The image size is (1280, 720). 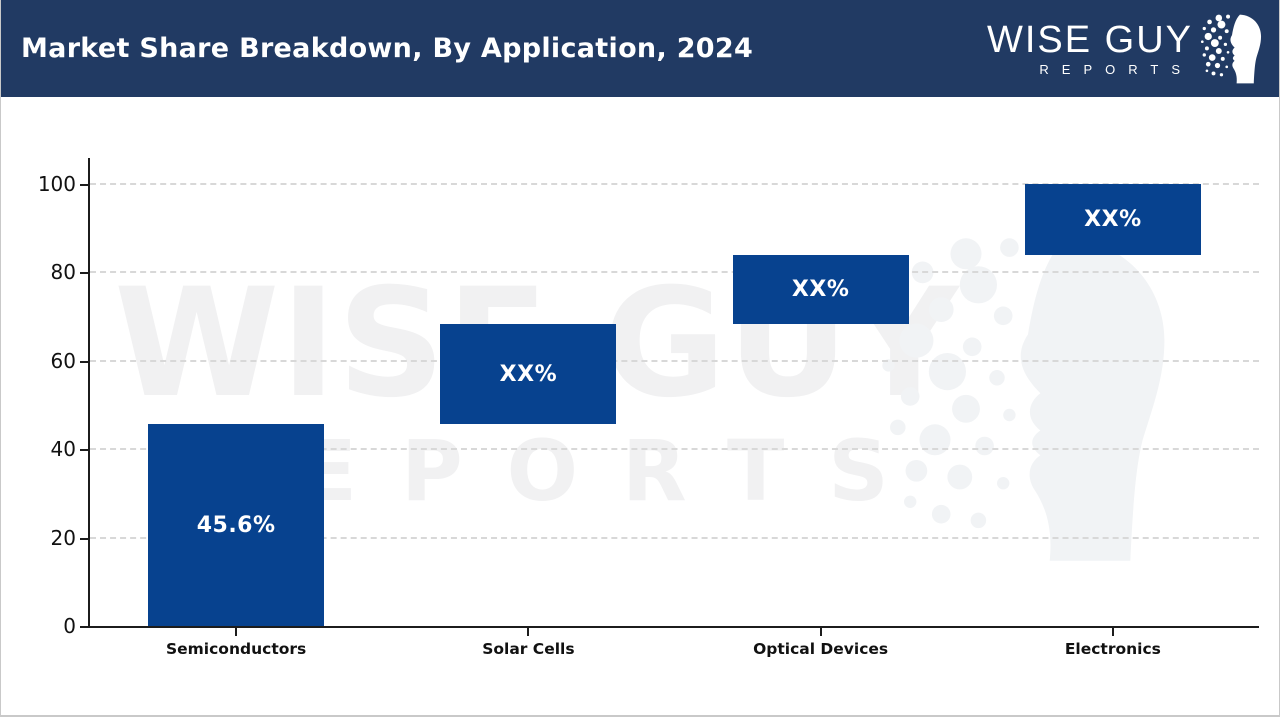 I want to click on x-axis-category-label: Semiconductors, so click(x=236, y=649).